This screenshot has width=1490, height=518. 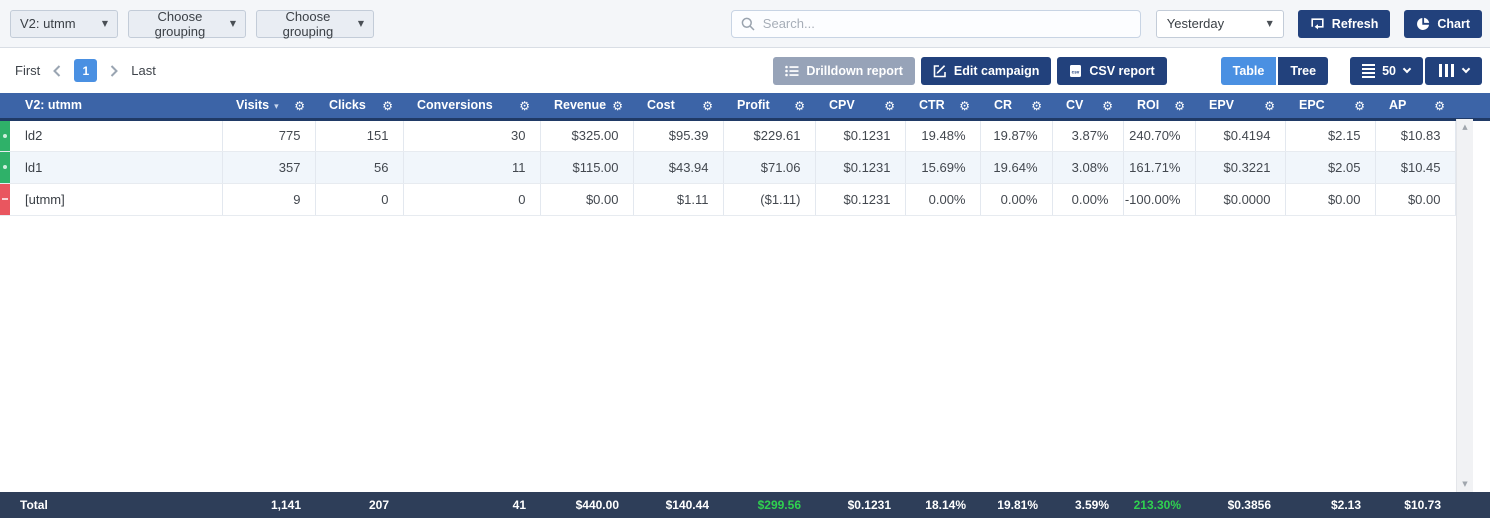 I want to click on total-visits: 1,141, so click(x=268, y=505).